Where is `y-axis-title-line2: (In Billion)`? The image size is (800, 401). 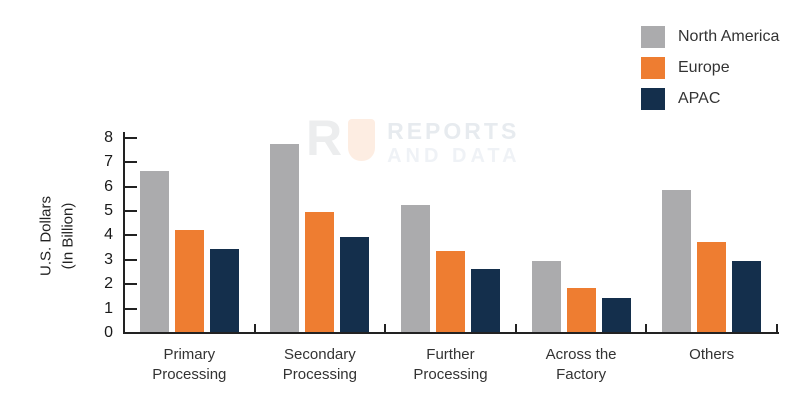
y-axis-title-line2: (In Billion) is located at coordinates (67, 236).